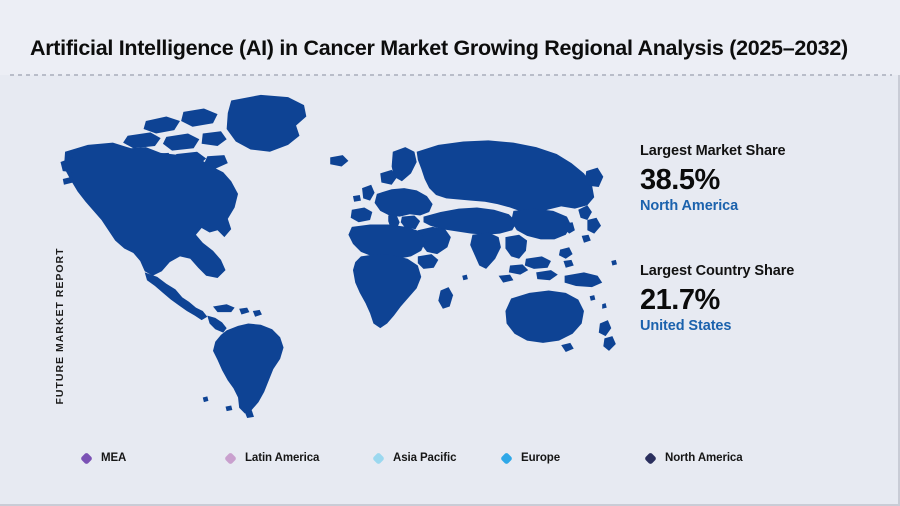 The height and width of the screenshot is (506, 900). What do you see at coordinates (686, 325) in the screenshot?
I see `stat-region: United States` at bounding box center [686, 325].